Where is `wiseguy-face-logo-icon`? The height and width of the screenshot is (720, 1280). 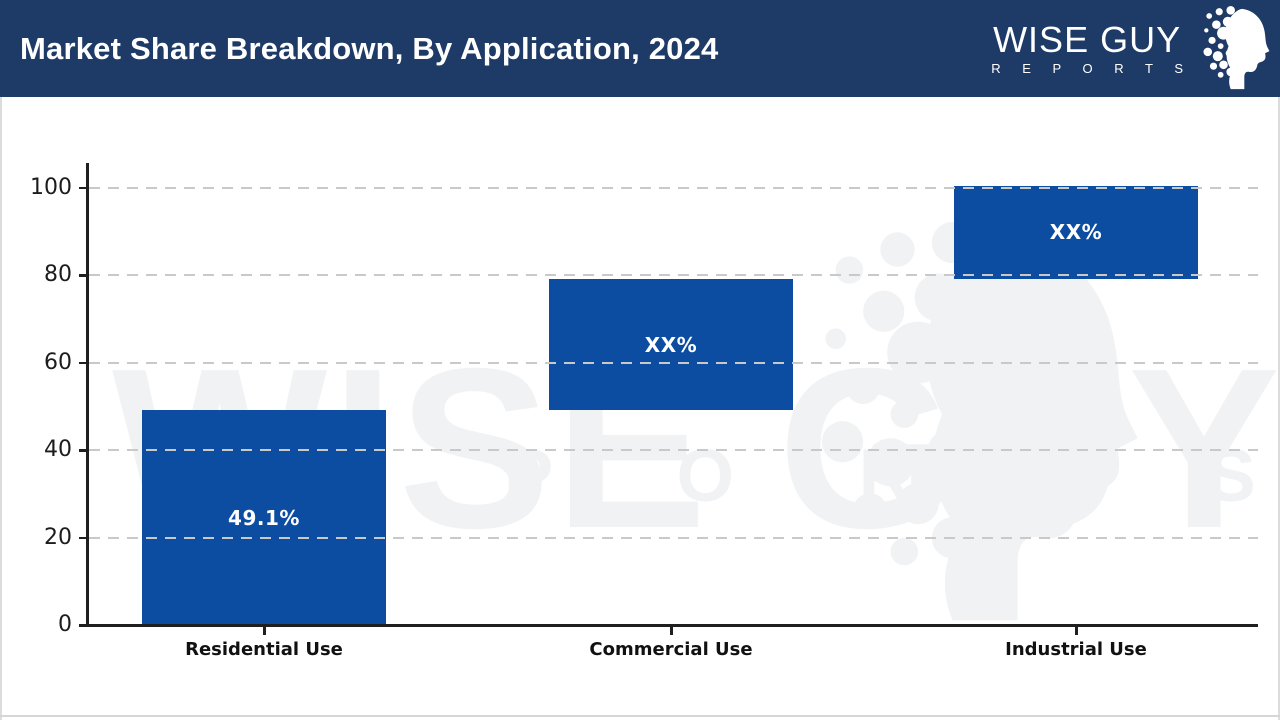
wiseguy-face-logo-icon is located at coordinates (1236, 47).